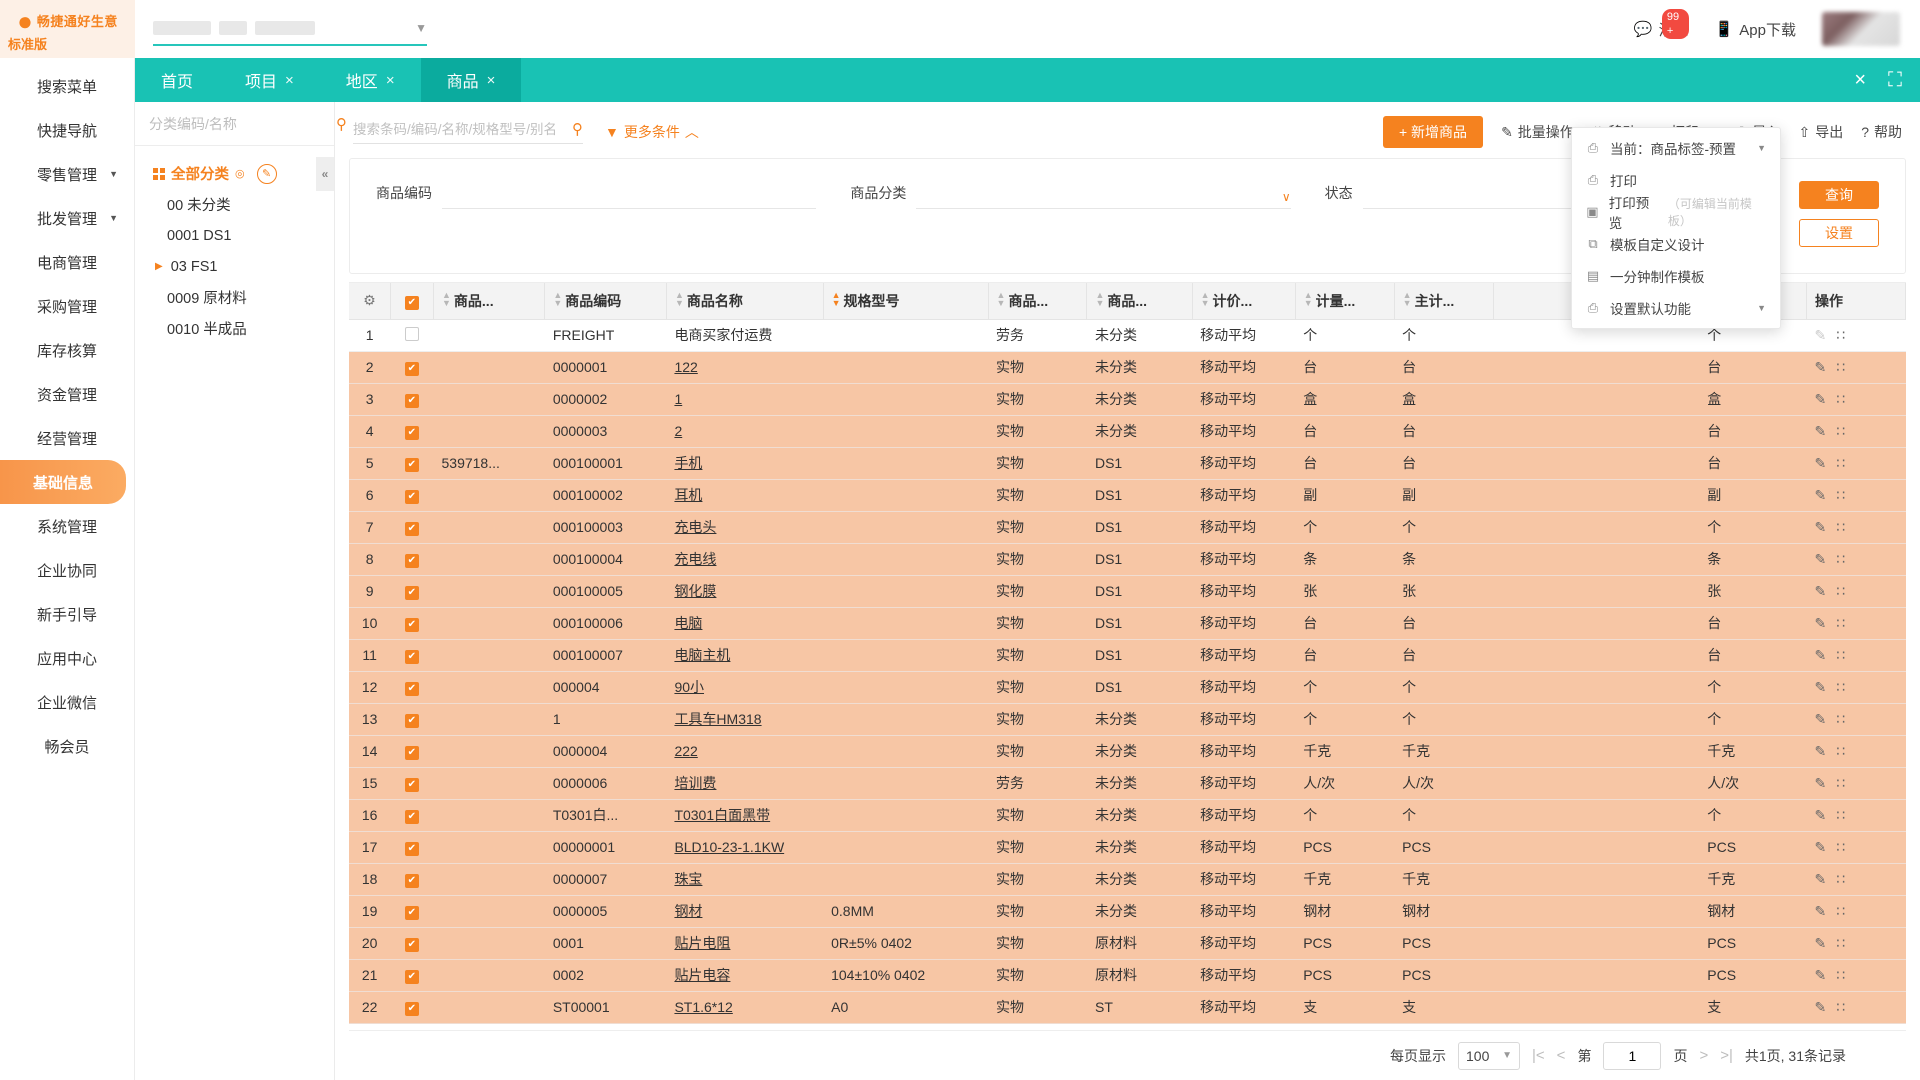  I want to click on close-tabs-icon: ×, so click(1860, 79).